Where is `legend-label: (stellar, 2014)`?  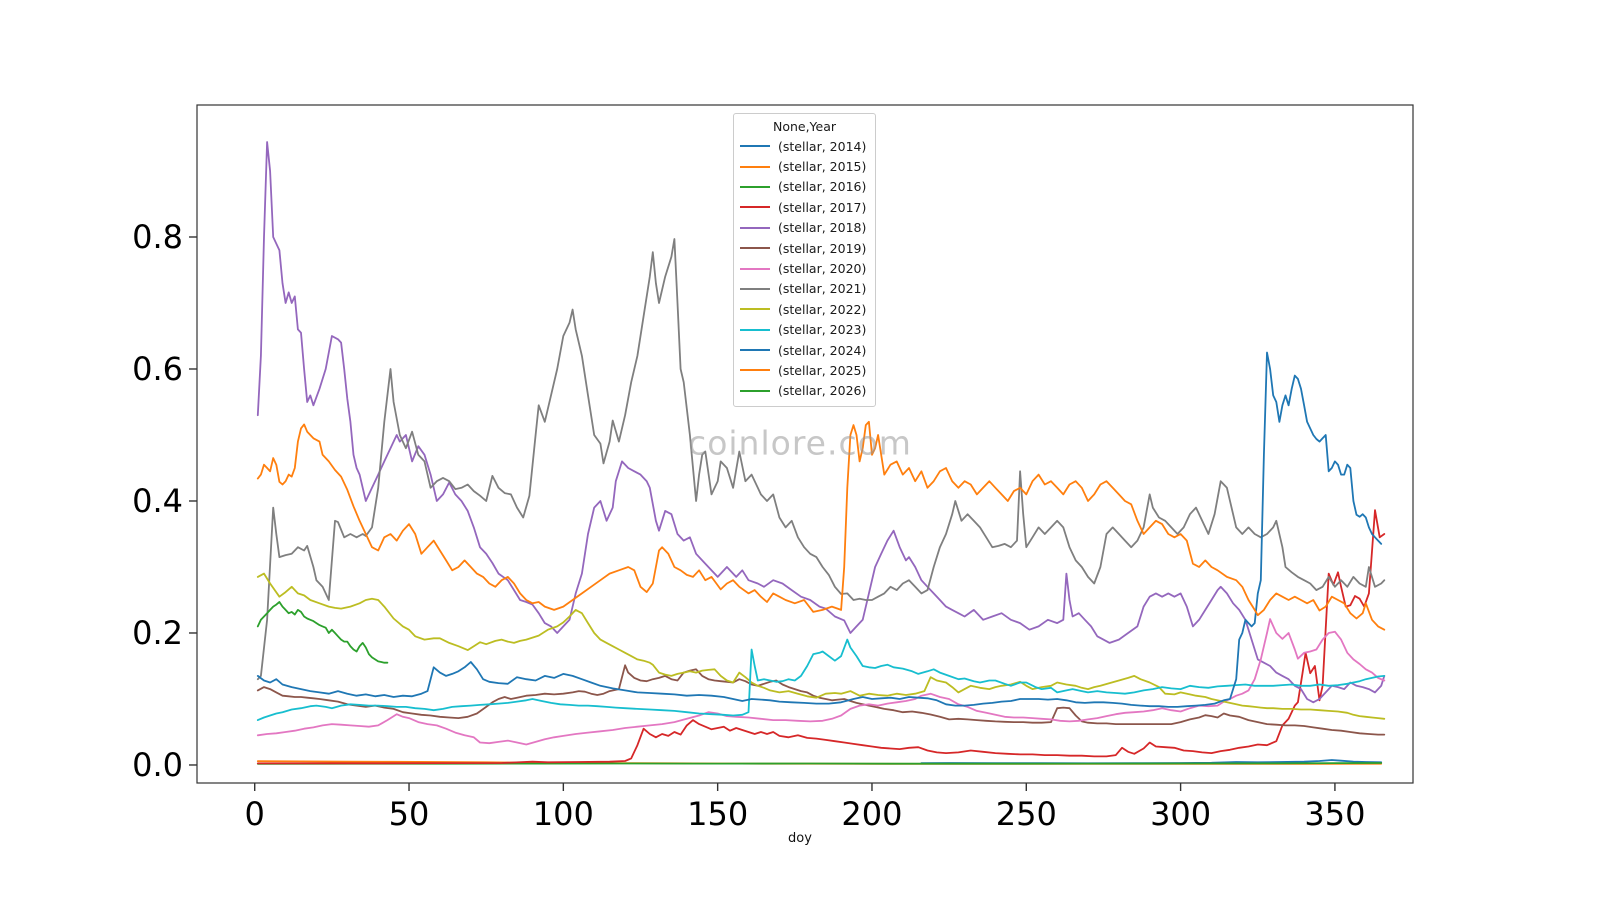
legend-label: (stellar, 2014) is located at coordinates (822, 146).